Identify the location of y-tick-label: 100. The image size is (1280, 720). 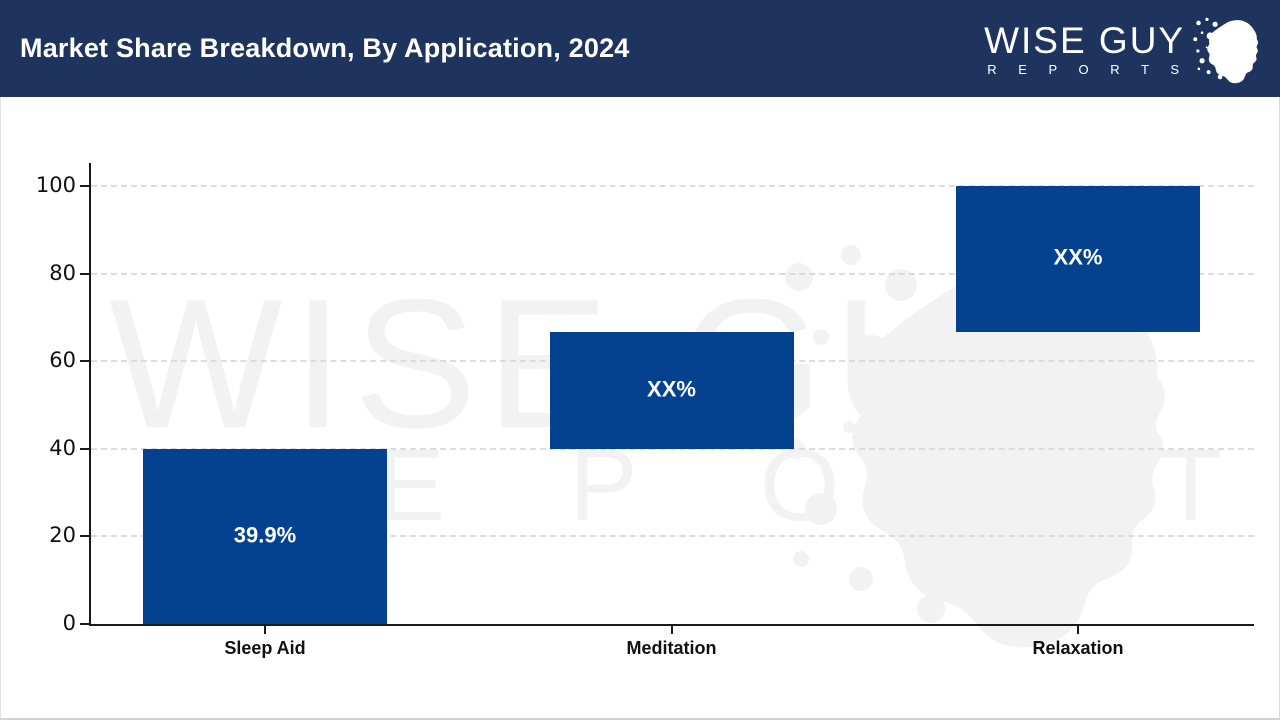
(55, 185).